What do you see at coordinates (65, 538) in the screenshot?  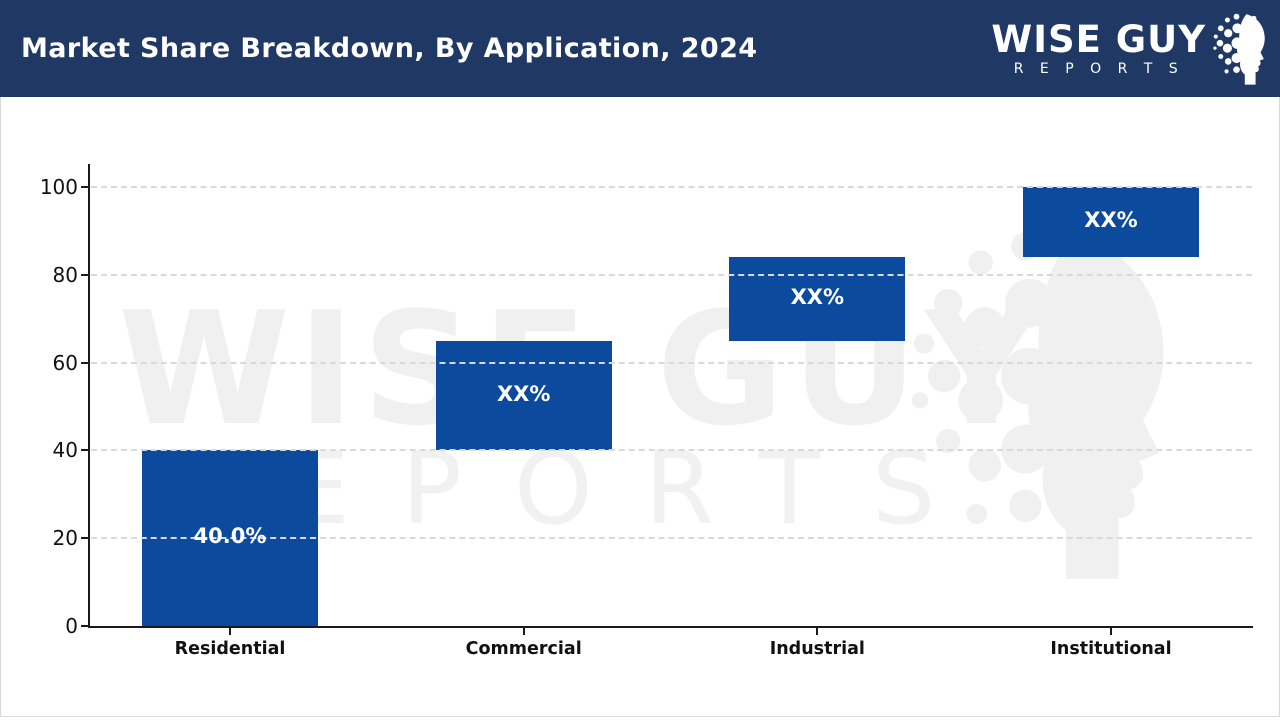 I see `y-tick-label-20: 20` at bounding box center [65, 538].